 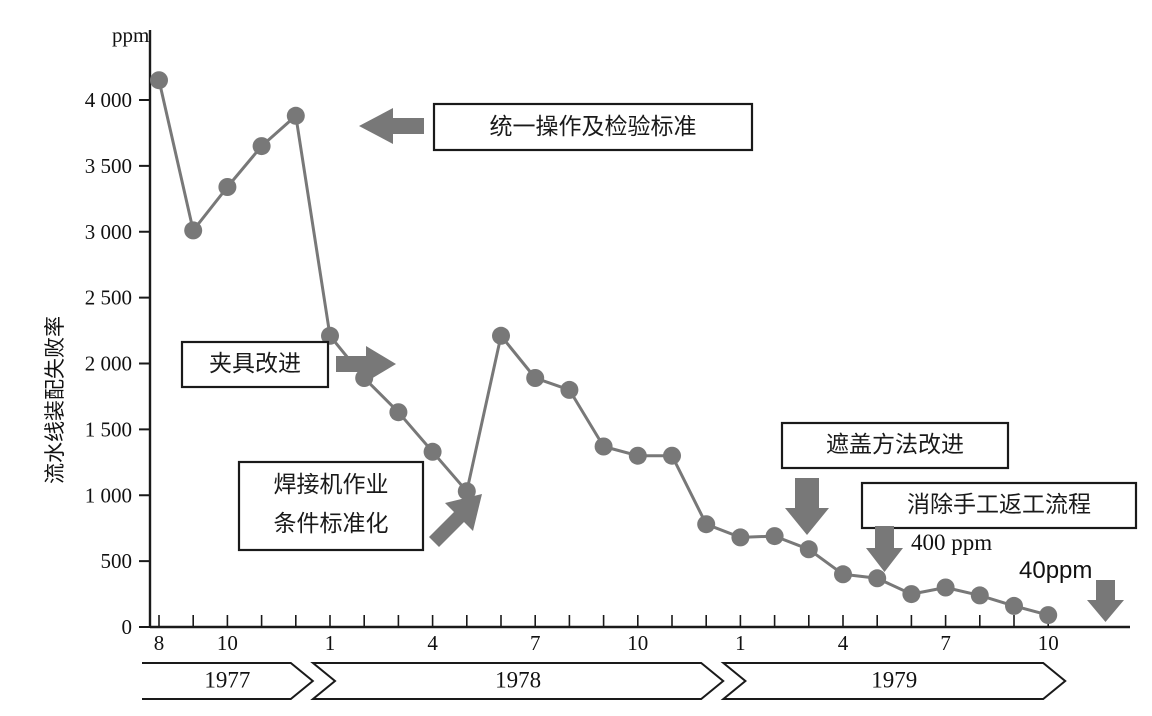 I want to click on x-axis-tick-labels: 8 10 1 4 7 10 1 4 7 10, so click(x=606, y=643).